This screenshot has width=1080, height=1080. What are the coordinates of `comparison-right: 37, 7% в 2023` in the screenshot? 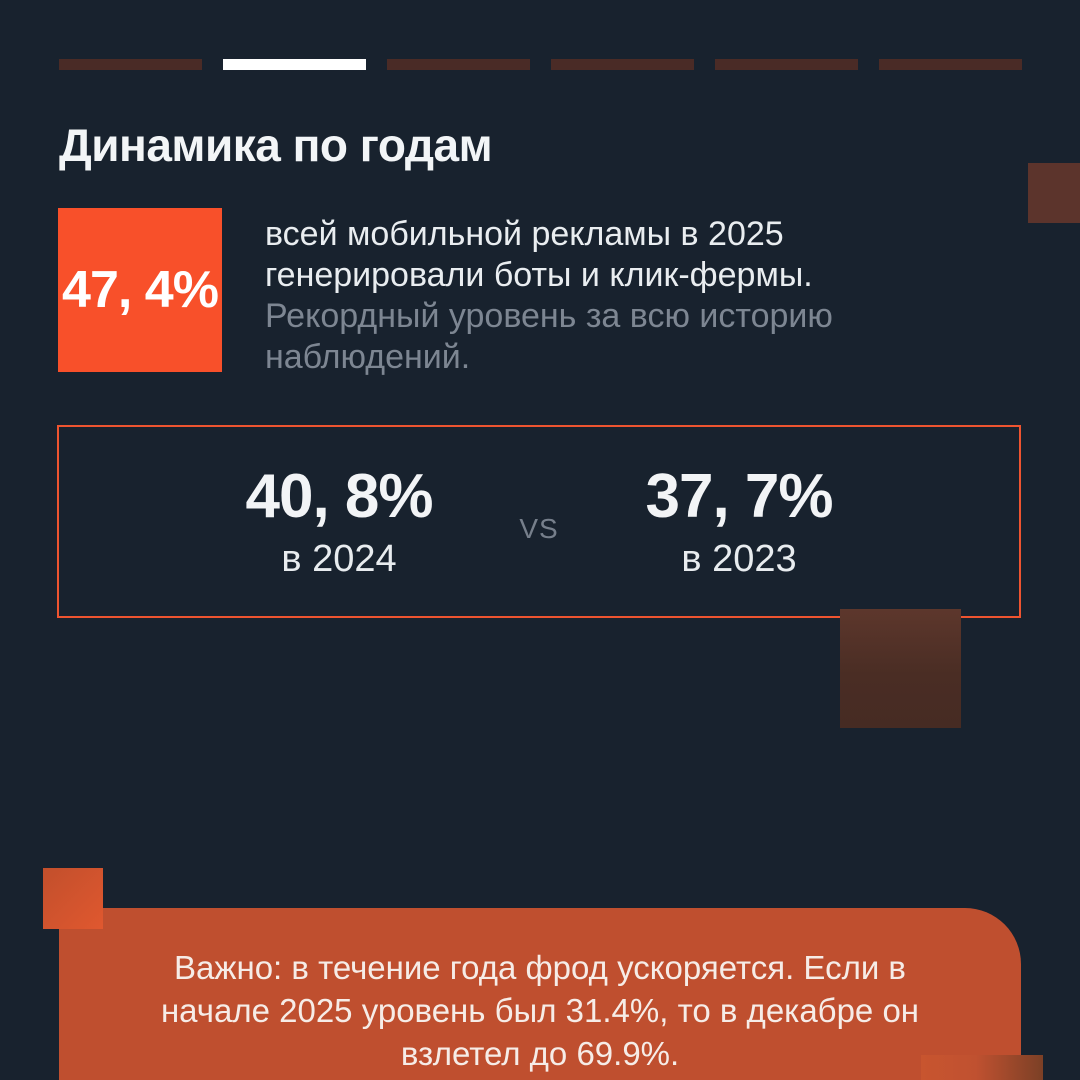 It's located at (739, 520).